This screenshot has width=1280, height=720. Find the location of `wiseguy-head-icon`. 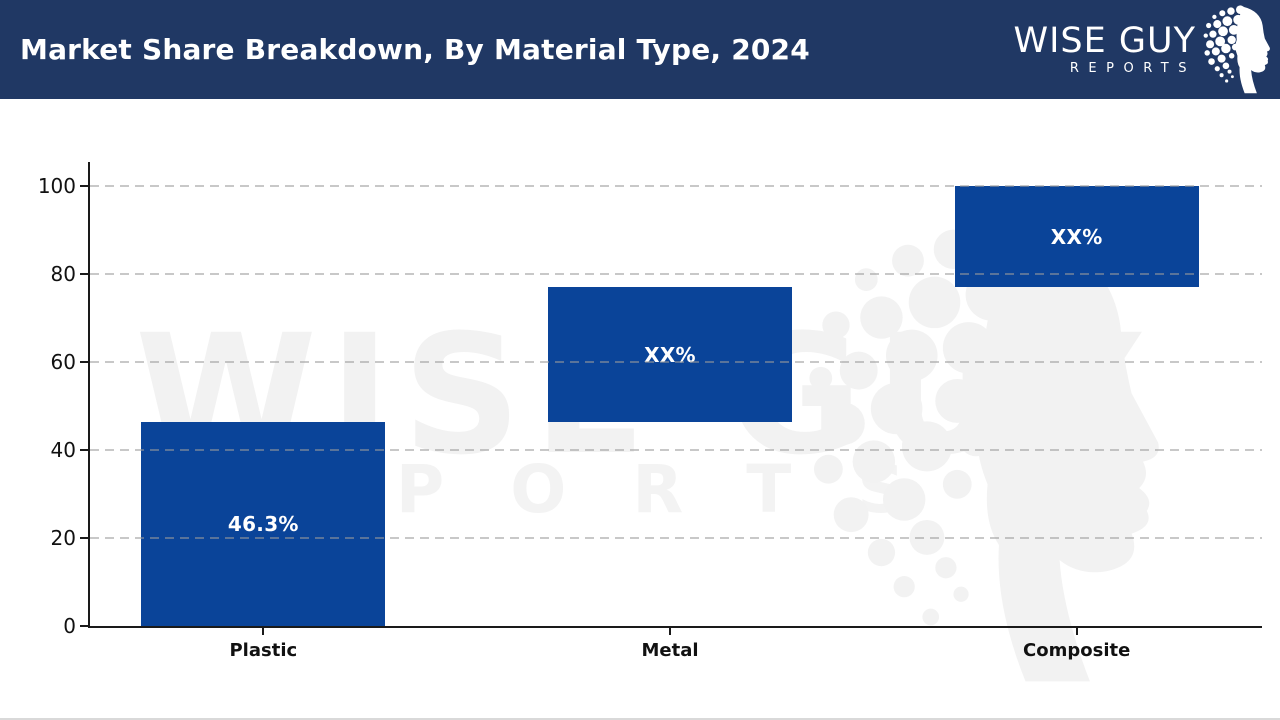

wiseguy-head-icon is located at coordinates (1236, 48).